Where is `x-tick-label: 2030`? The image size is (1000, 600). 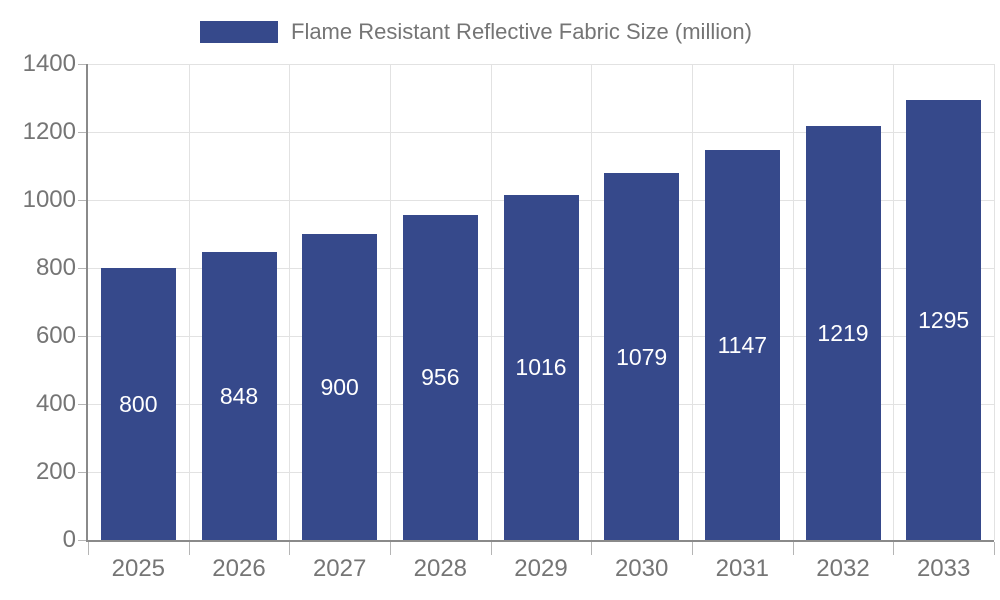 x-tick-label: 2030 is located at coordinates (641, 568).